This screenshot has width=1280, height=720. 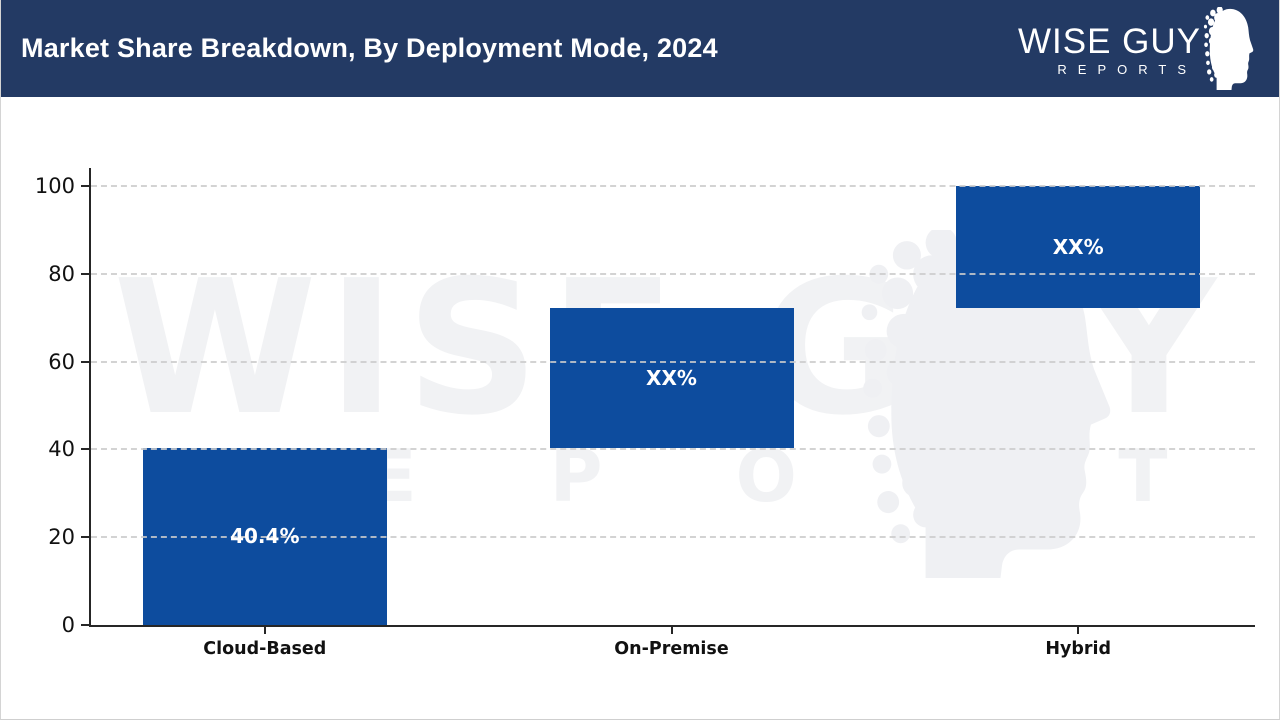 What do you see at coordinates (672, 626) in the screenshot?
I see `x-axis-line` at bounding box center [672, 626].